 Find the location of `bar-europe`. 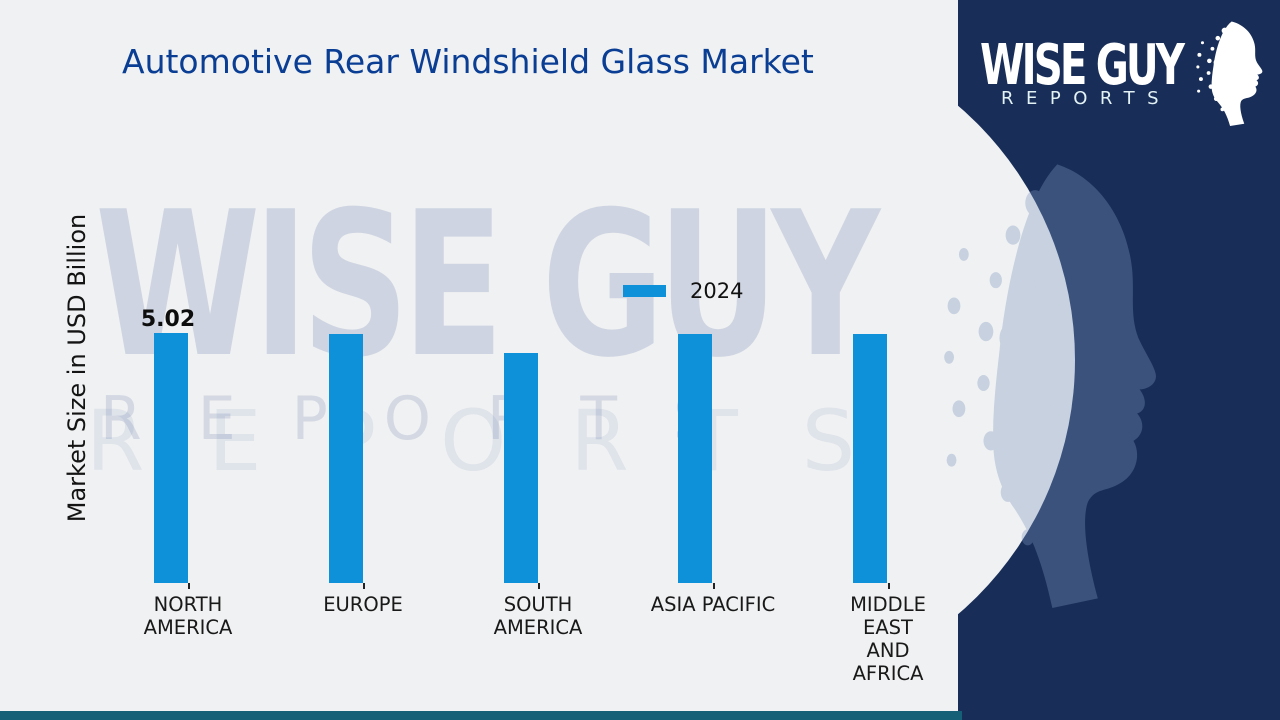

bar-europe is located at coordinates (346, 458).